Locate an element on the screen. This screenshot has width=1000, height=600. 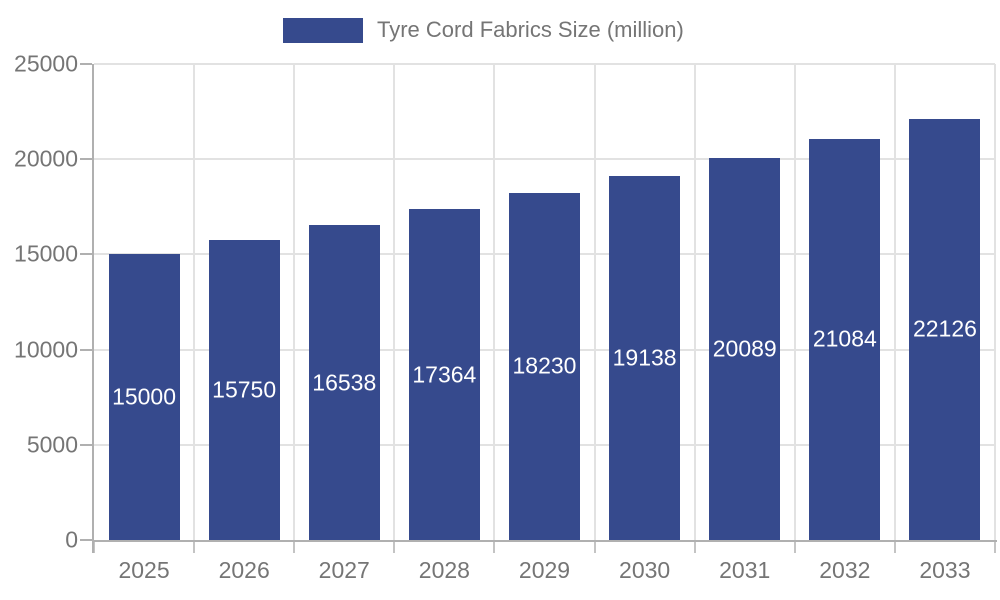
bar-value-label: 21084 is located at coordinates (844, 338).